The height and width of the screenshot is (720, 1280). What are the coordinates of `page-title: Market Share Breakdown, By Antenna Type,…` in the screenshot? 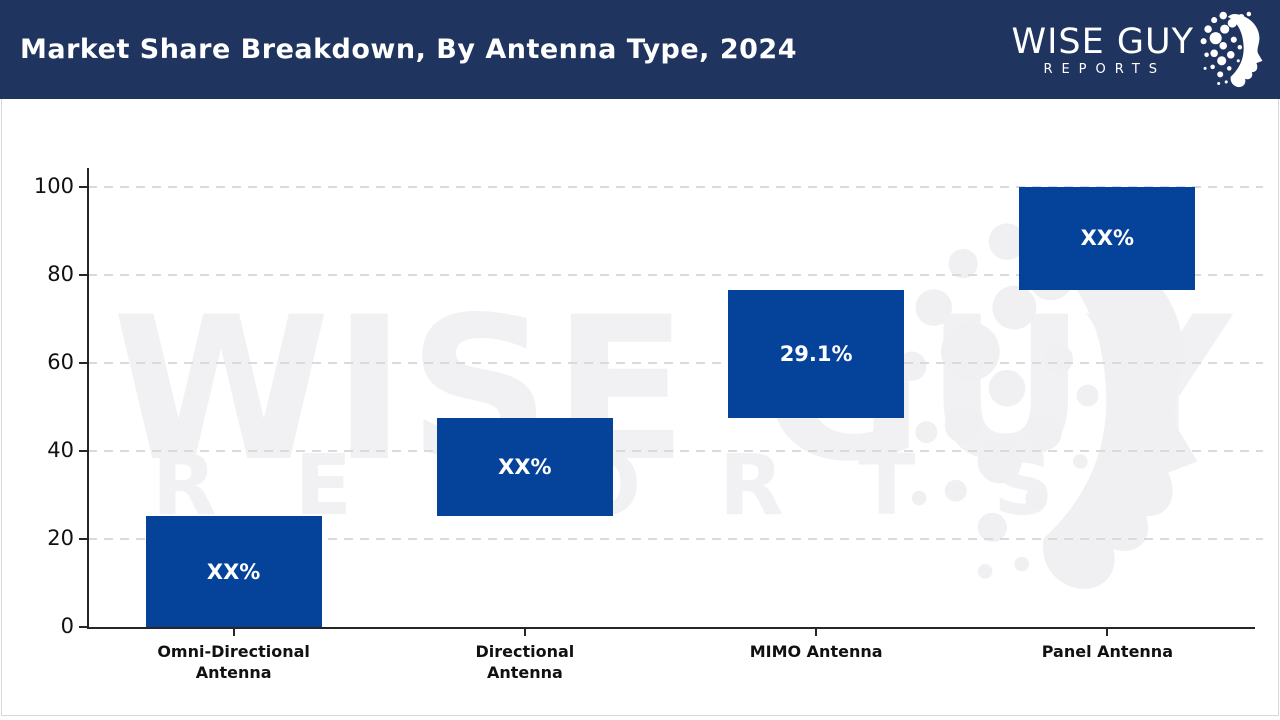 It's located at (408, 49).